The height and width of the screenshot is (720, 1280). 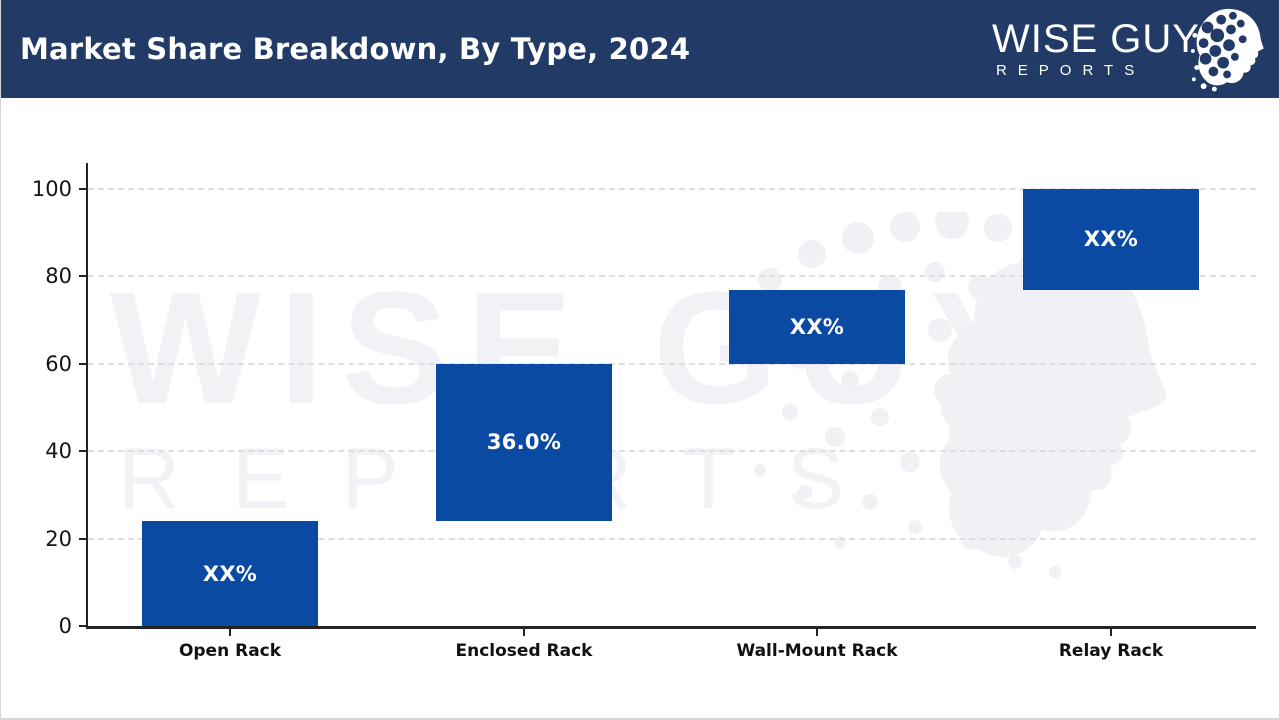 What do you see at coordinates (230, 651) in the screenshot?
I see `category-label-open-rack: Open Rack` at bounding box center [230, 651].